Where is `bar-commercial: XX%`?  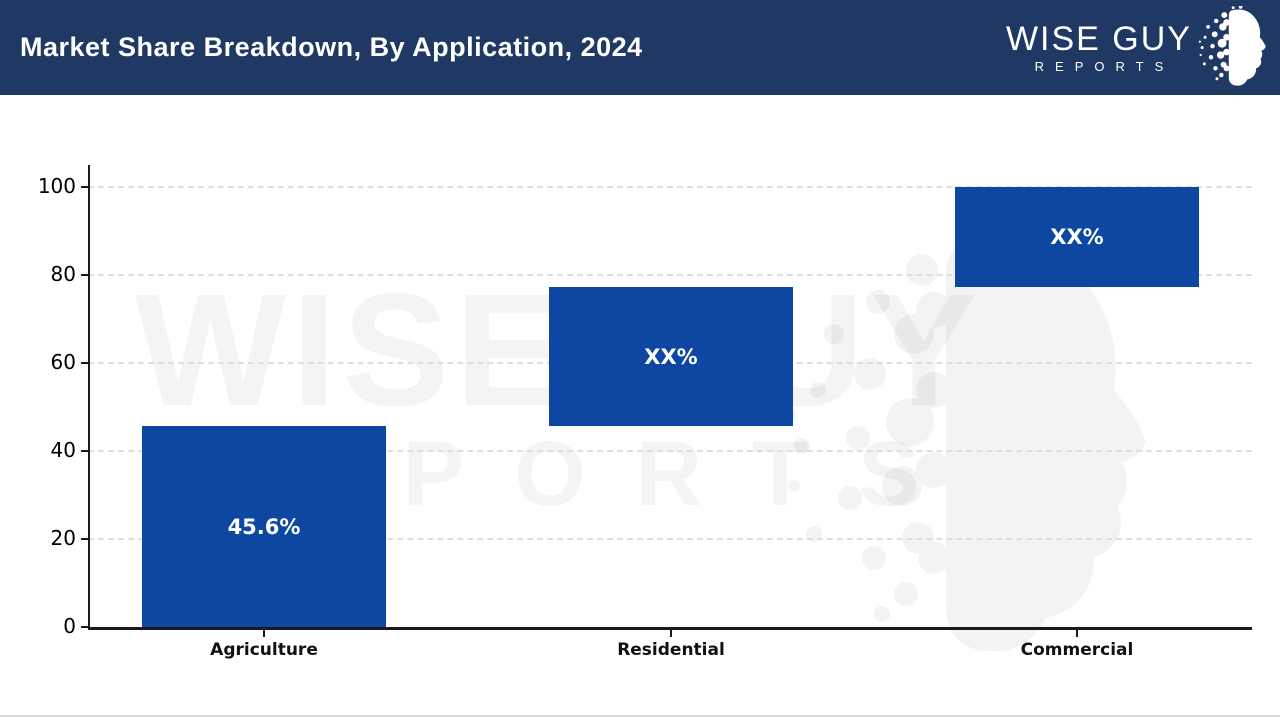 bar-commercial: XX% is located at coordinates (1077, 237).